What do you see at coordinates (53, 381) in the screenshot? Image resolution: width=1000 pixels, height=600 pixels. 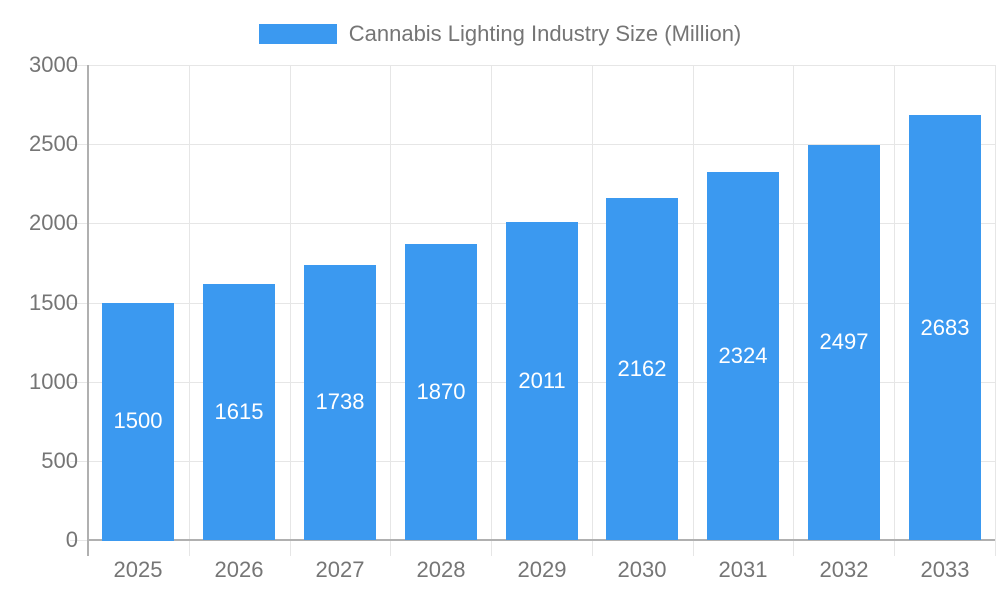 I see `y-tick-label: 1000` at bounding box center [53, 381].